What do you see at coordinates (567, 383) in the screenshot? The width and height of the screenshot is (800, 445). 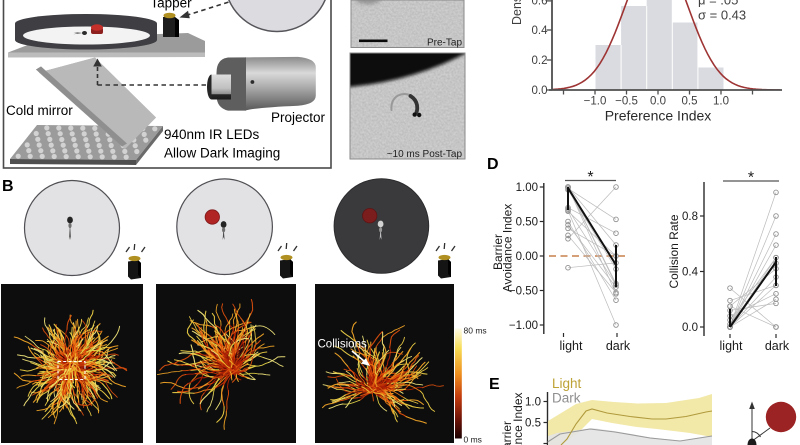 I see `svg-text: Light` at bounding box center [567, 383].